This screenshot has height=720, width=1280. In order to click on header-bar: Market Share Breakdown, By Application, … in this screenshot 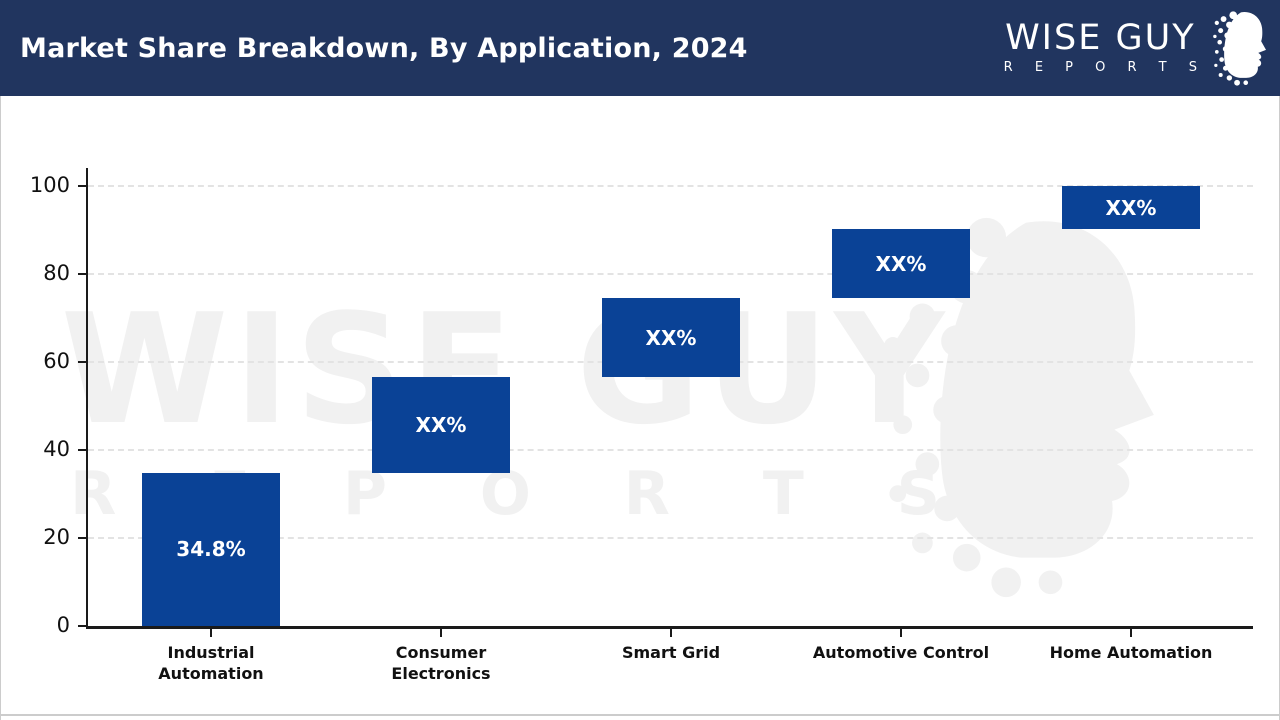, I will do `click(640, 48)`.